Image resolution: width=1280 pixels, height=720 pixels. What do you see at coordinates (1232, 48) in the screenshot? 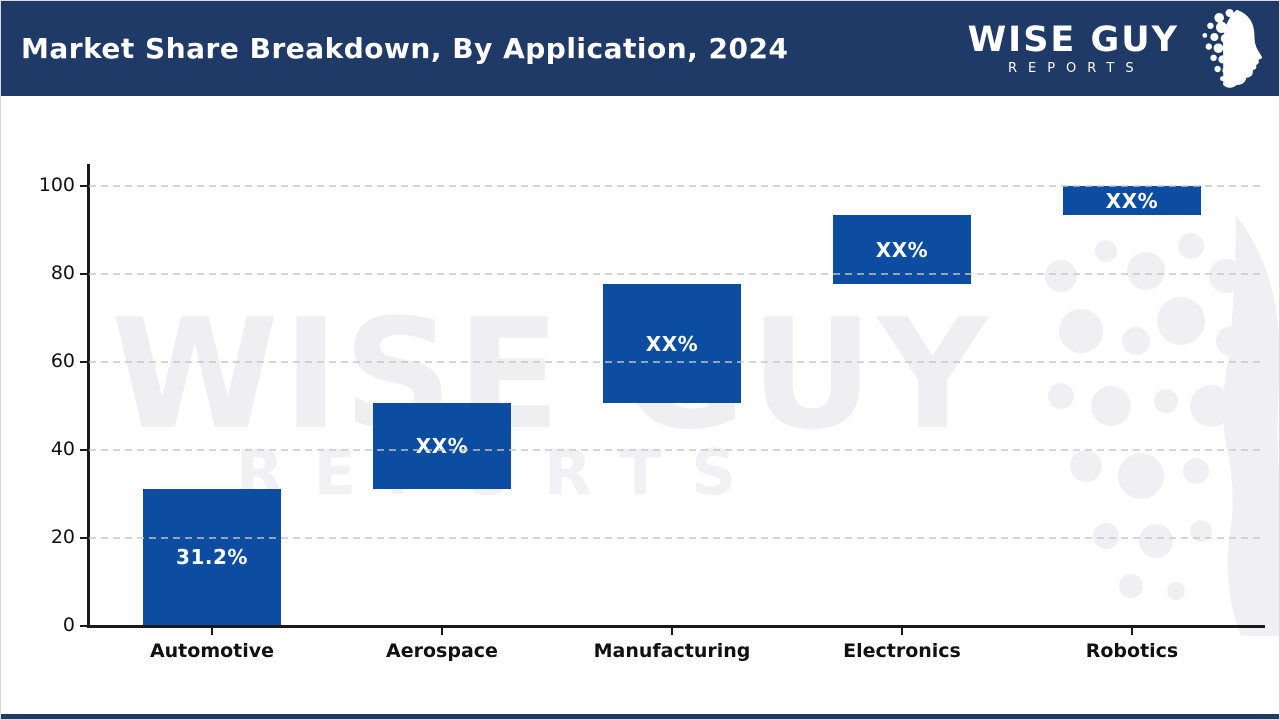
I see `brand-face-icon` at bounding box center [1232, 48].